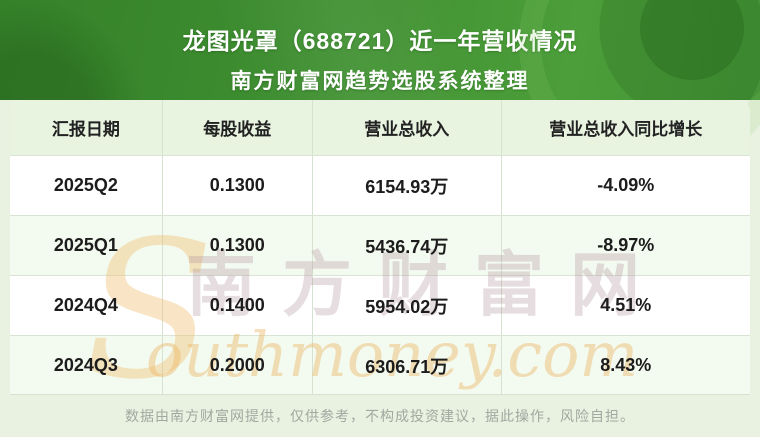 The width and height of the screenshot is (760, 437). I want to click on table-row: 2024Q4 0.1400 5954.02万 4.51%, so click(380, 305).